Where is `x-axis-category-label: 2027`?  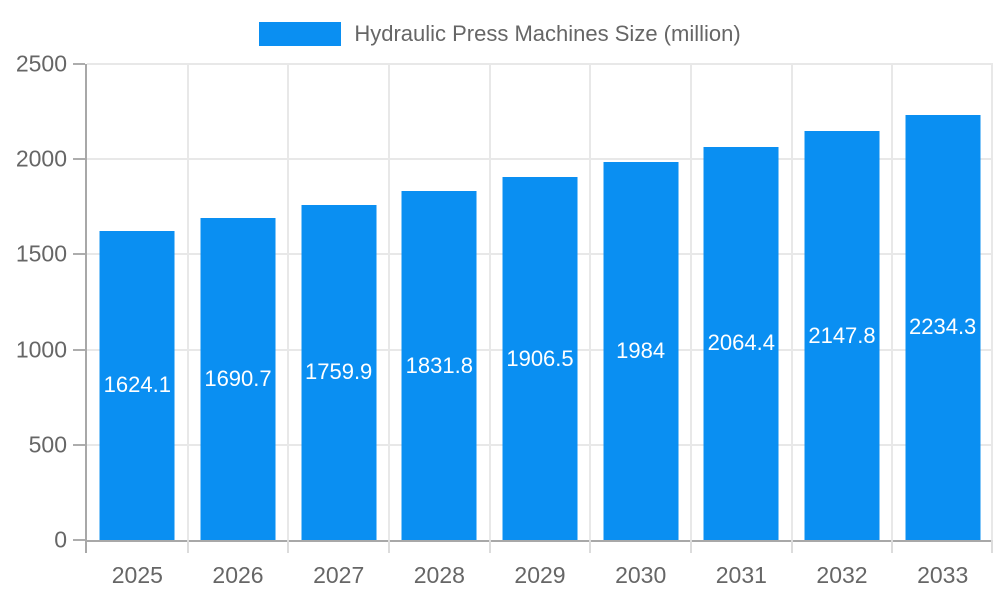
x-axis-category-label: 2027 is located at coordinates (339, 575).